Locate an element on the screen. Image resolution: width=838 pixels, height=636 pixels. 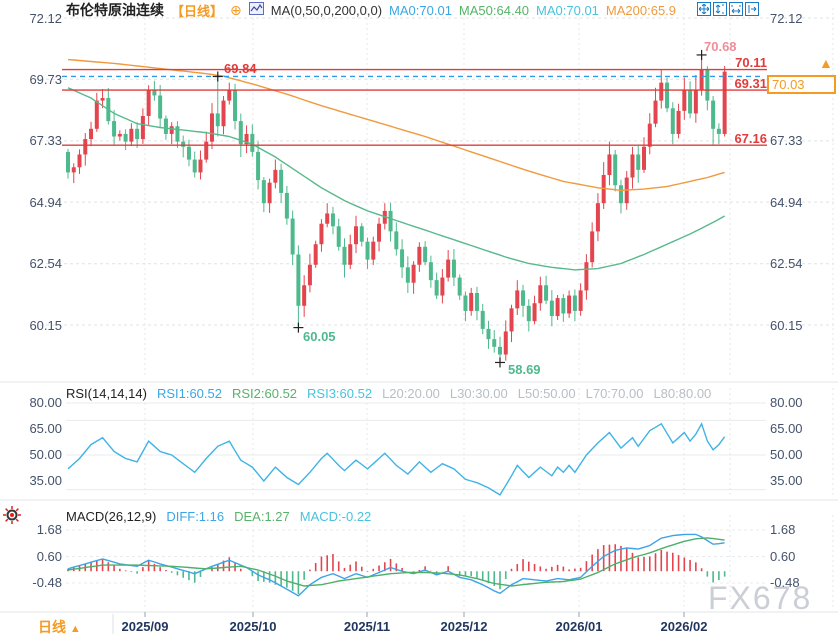
alert-sun-icon is located at coordinates (12, 517).